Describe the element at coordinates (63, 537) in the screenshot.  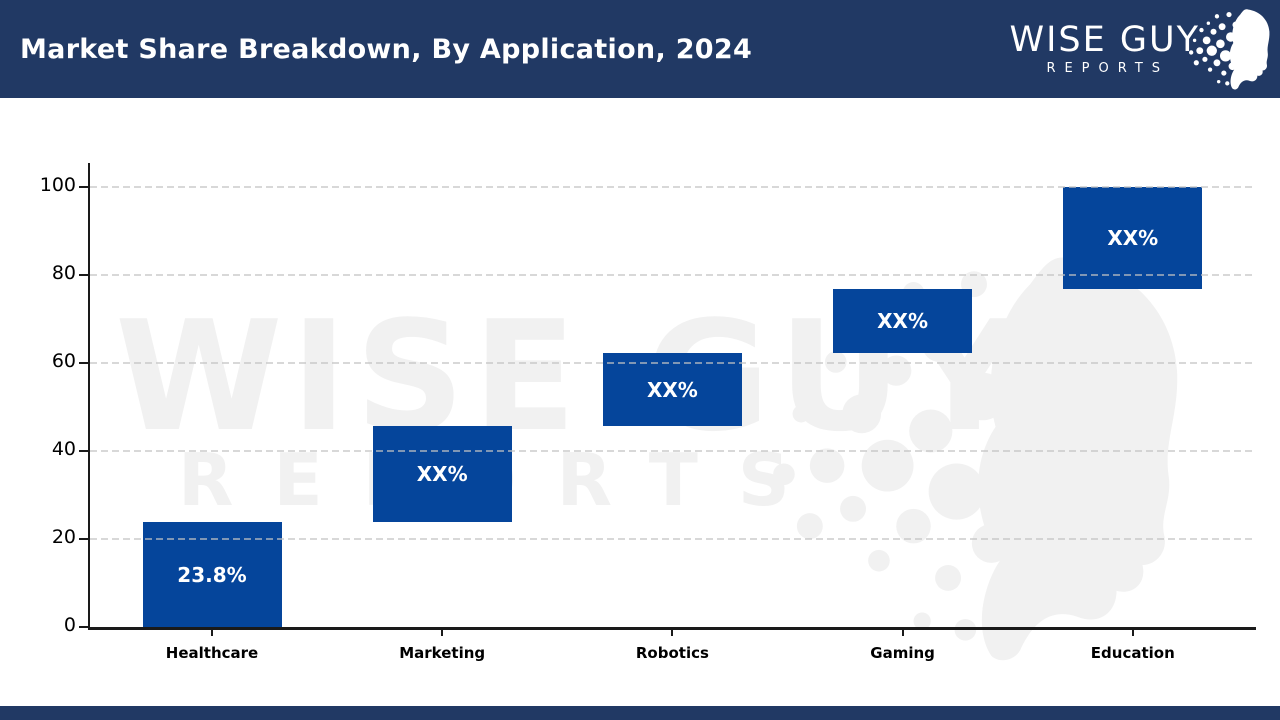
I see `y-tick-label-20: 20` at that location.